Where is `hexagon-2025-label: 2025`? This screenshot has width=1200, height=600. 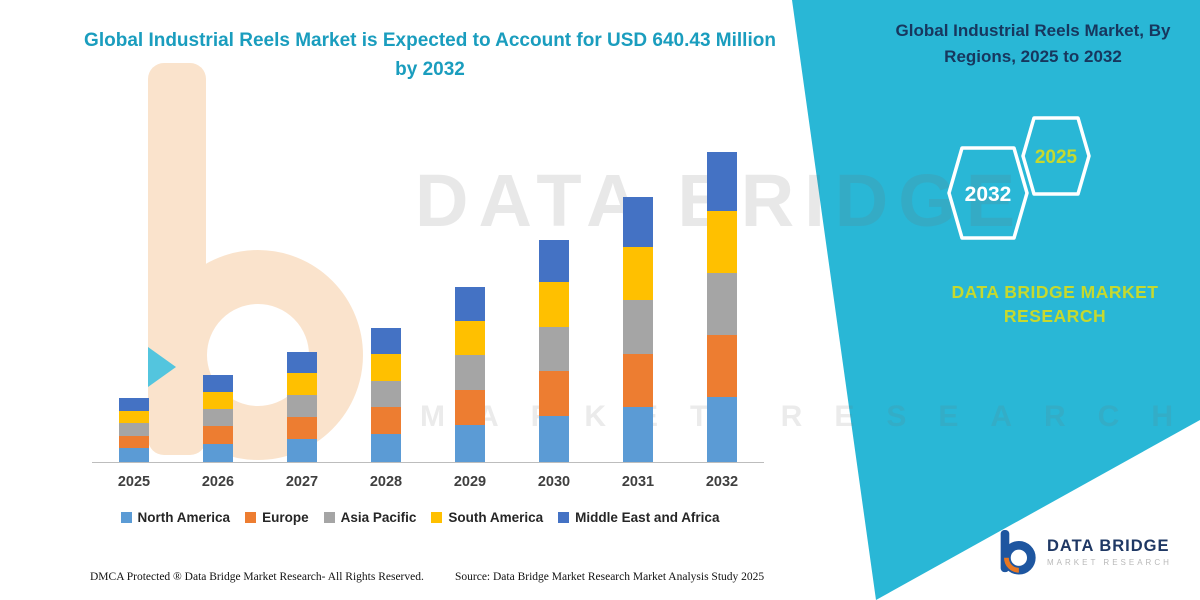
hexagon-2025-label: 2025 is located at coordinates (1056, 157).